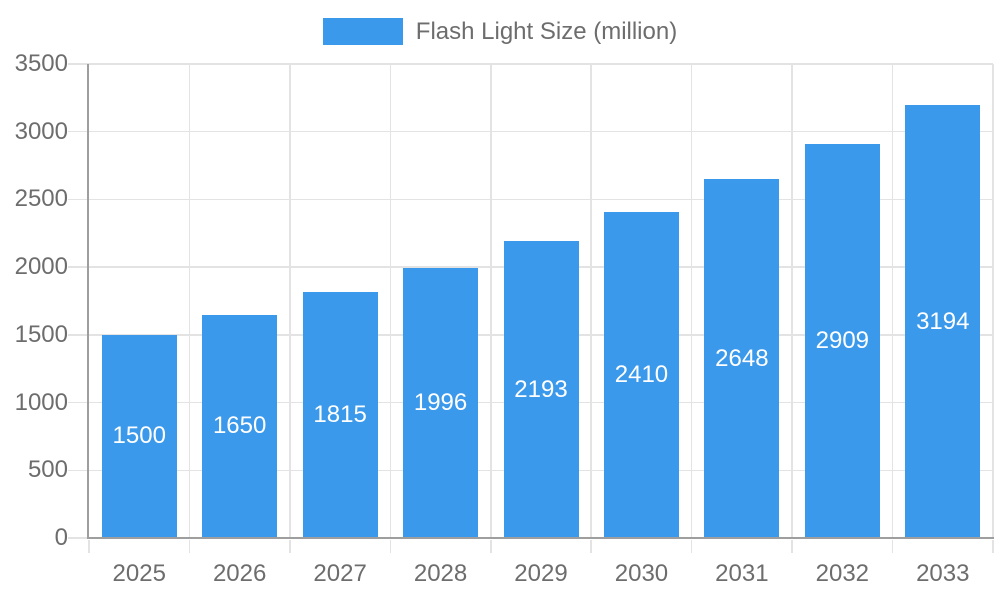 The image size is (1000, 600). Describe the element at coordinates (440, 573) in the screenshot. I see `x-tick-label: 2028` at that location.